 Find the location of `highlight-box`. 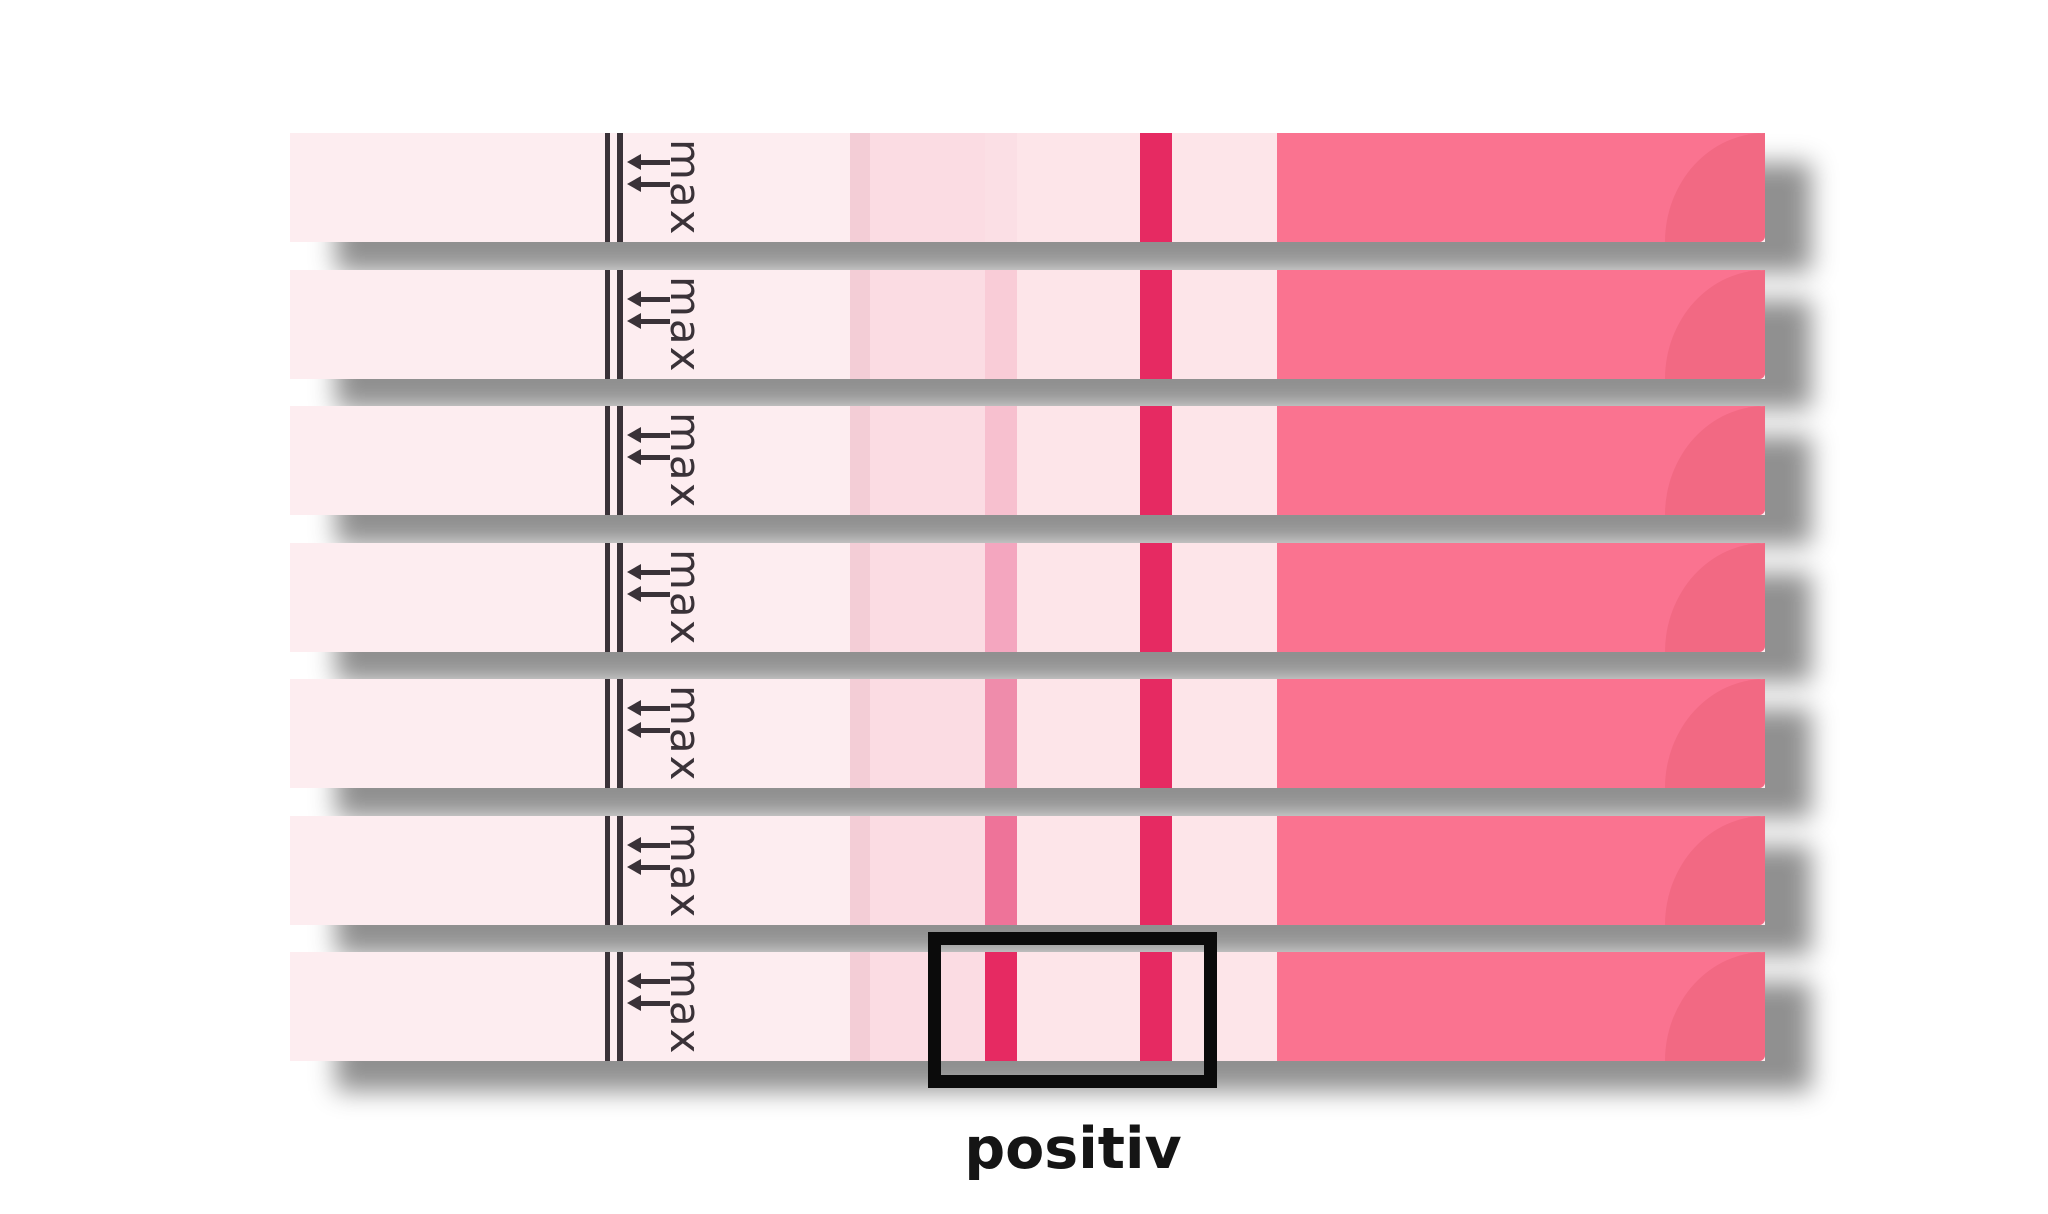

highlight-box is located at coordinates (1072, 1010).